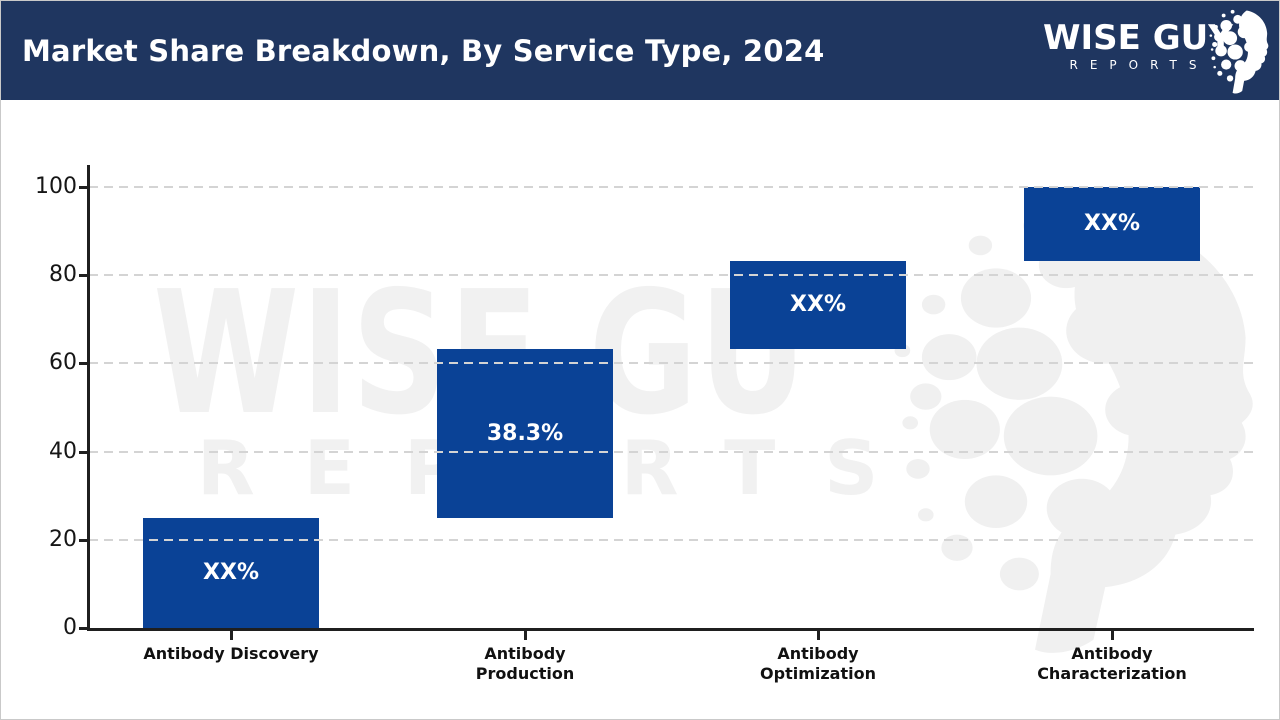  Describe the element at coordinates (56, 186) in the screenshot. I see `y-tick-label-100: 100` at that location.